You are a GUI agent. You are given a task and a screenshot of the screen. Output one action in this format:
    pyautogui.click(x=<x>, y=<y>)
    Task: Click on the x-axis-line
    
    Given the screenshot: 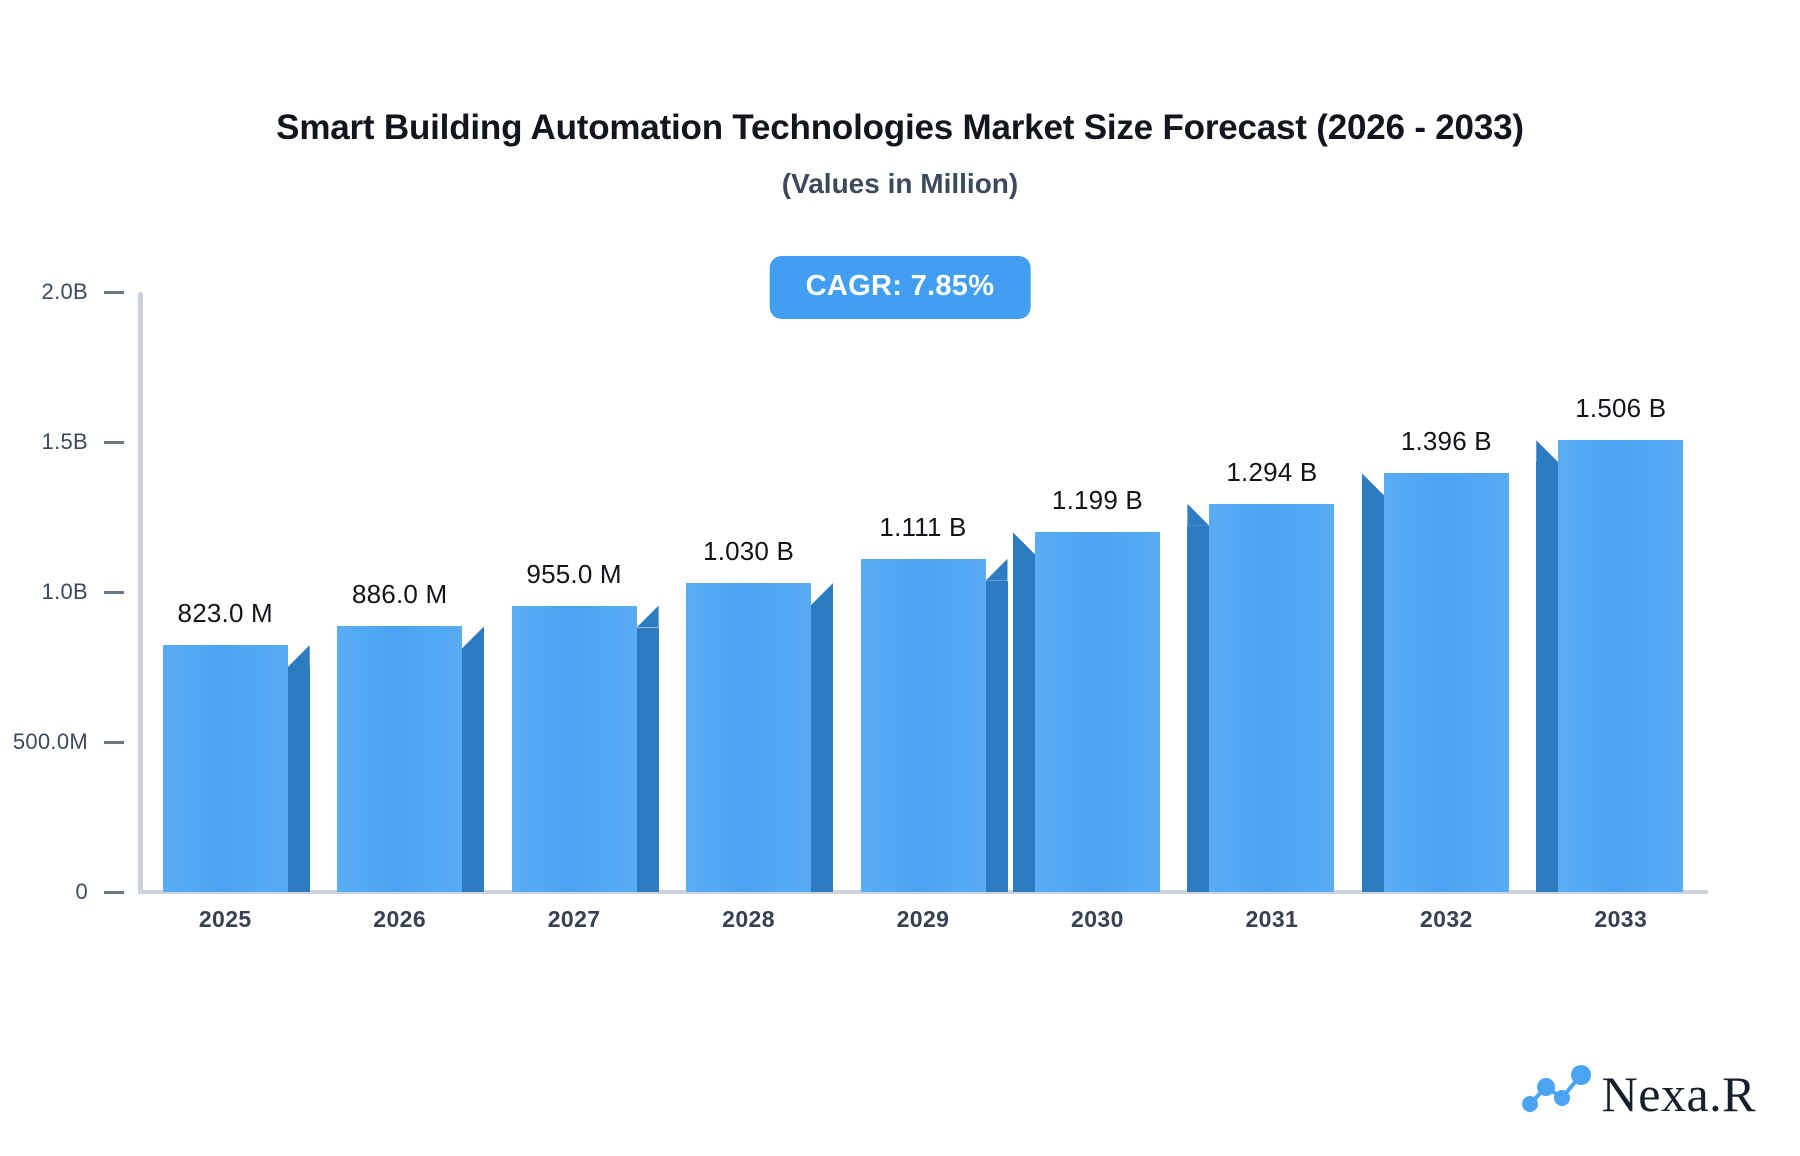 What is the action you would take?
    pyautogui.click(x=923, y=892)
    